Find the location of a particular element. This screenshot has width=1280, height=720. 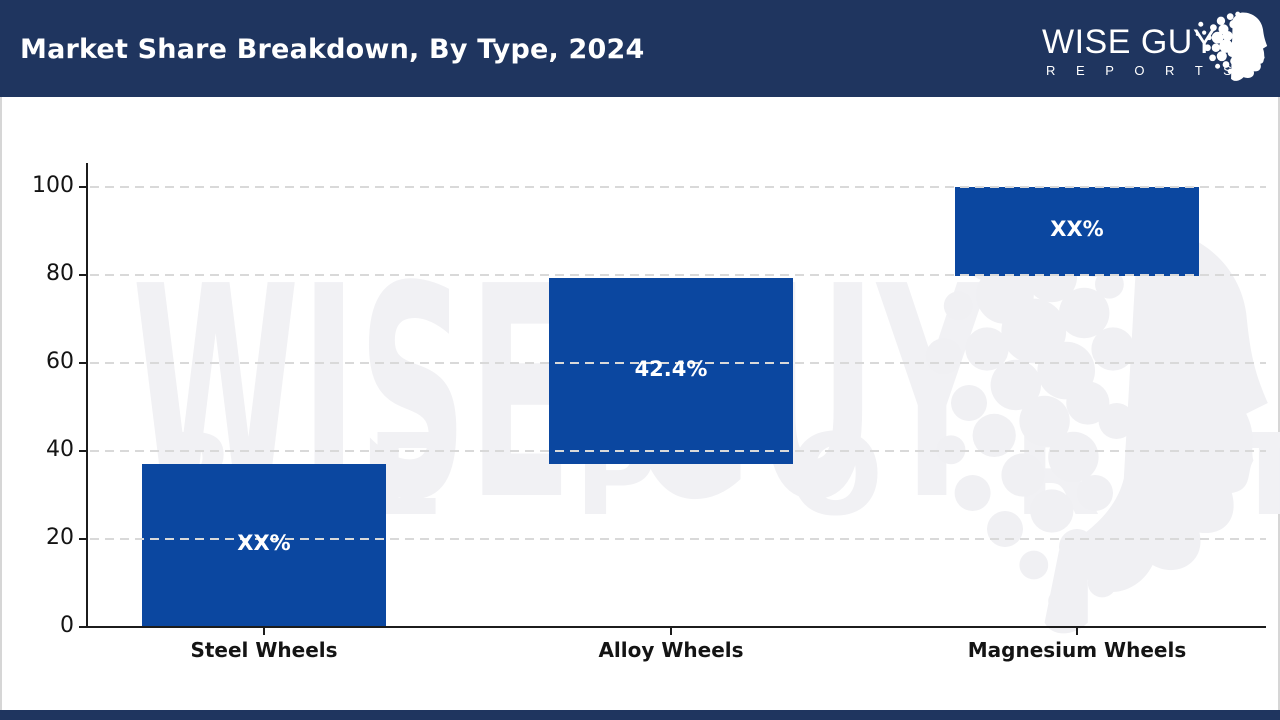

category-label-steel: Steel Wheels is located at coordinates (264, 650).